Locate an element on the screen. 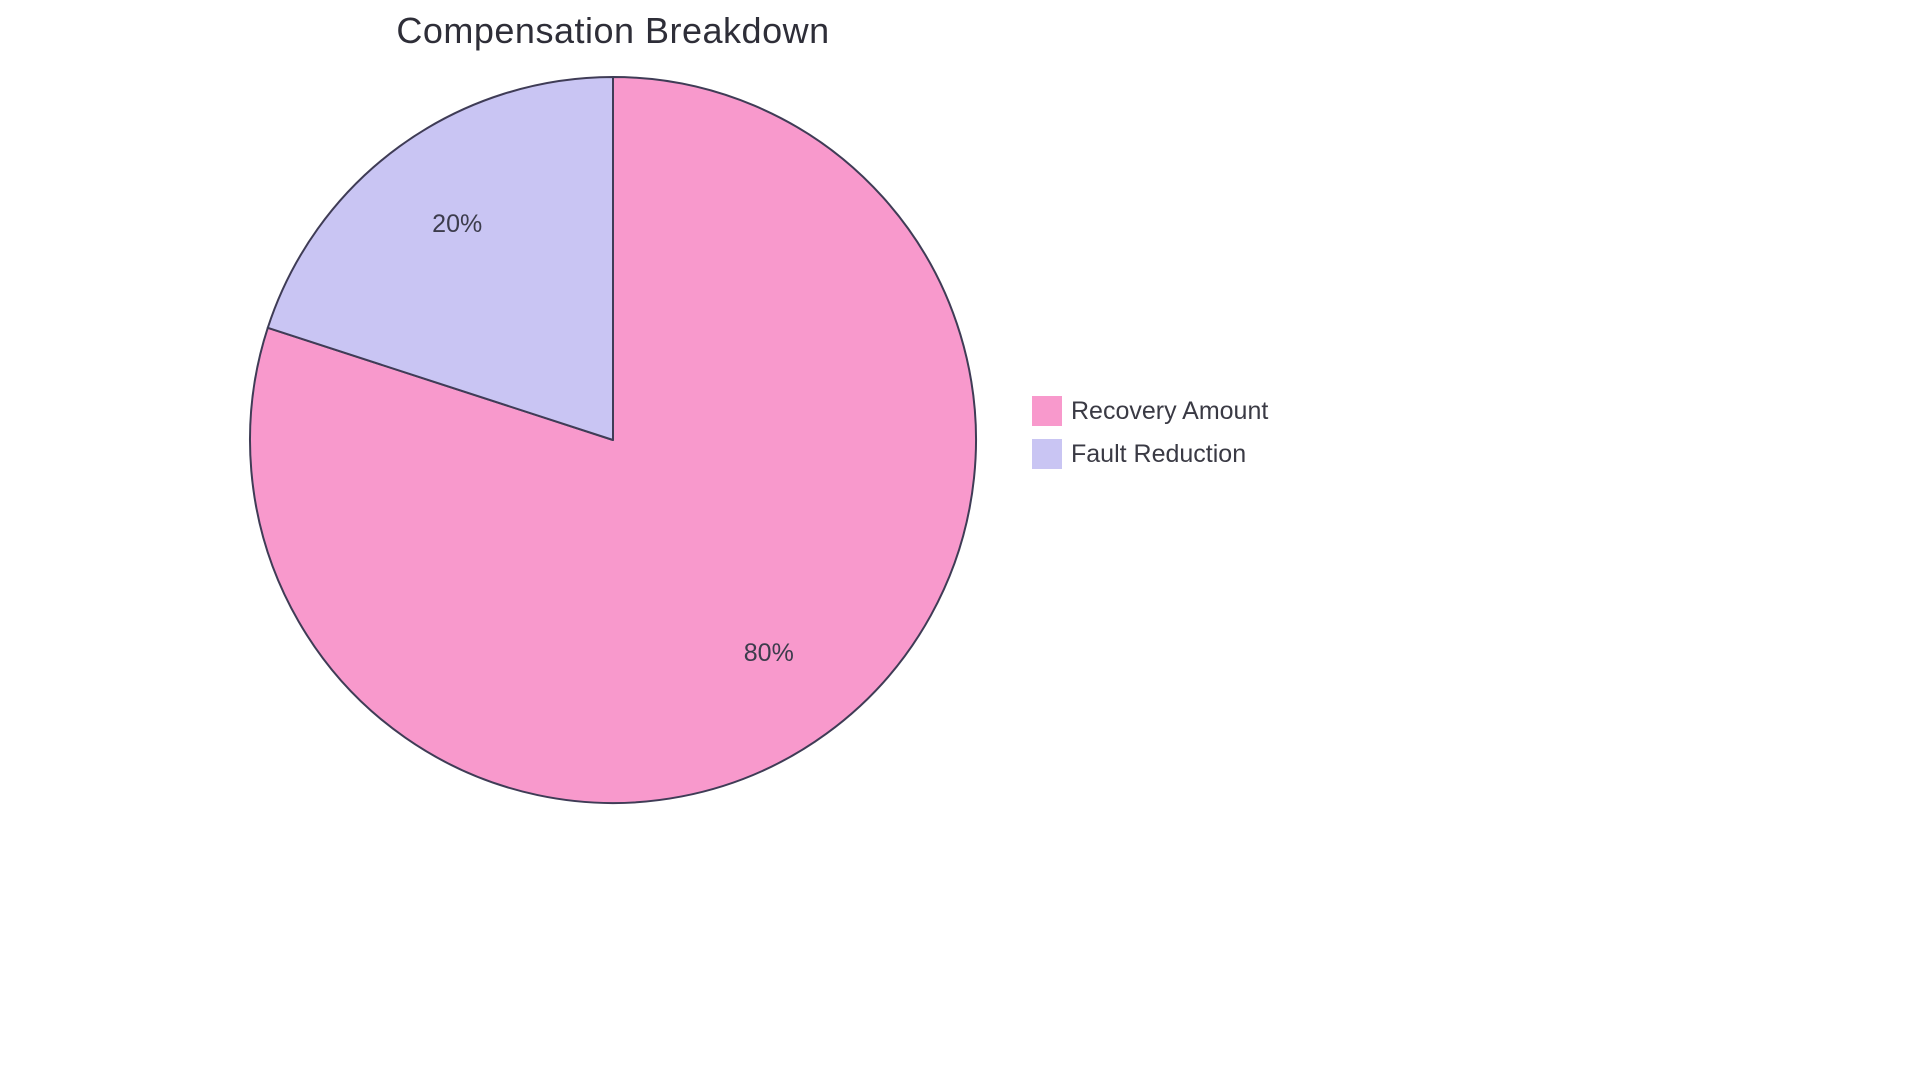 This screenshot has height=1083, width=1920. legend-item-fault-reduction: Fault Reduction is located at coordinates (1150, 454).